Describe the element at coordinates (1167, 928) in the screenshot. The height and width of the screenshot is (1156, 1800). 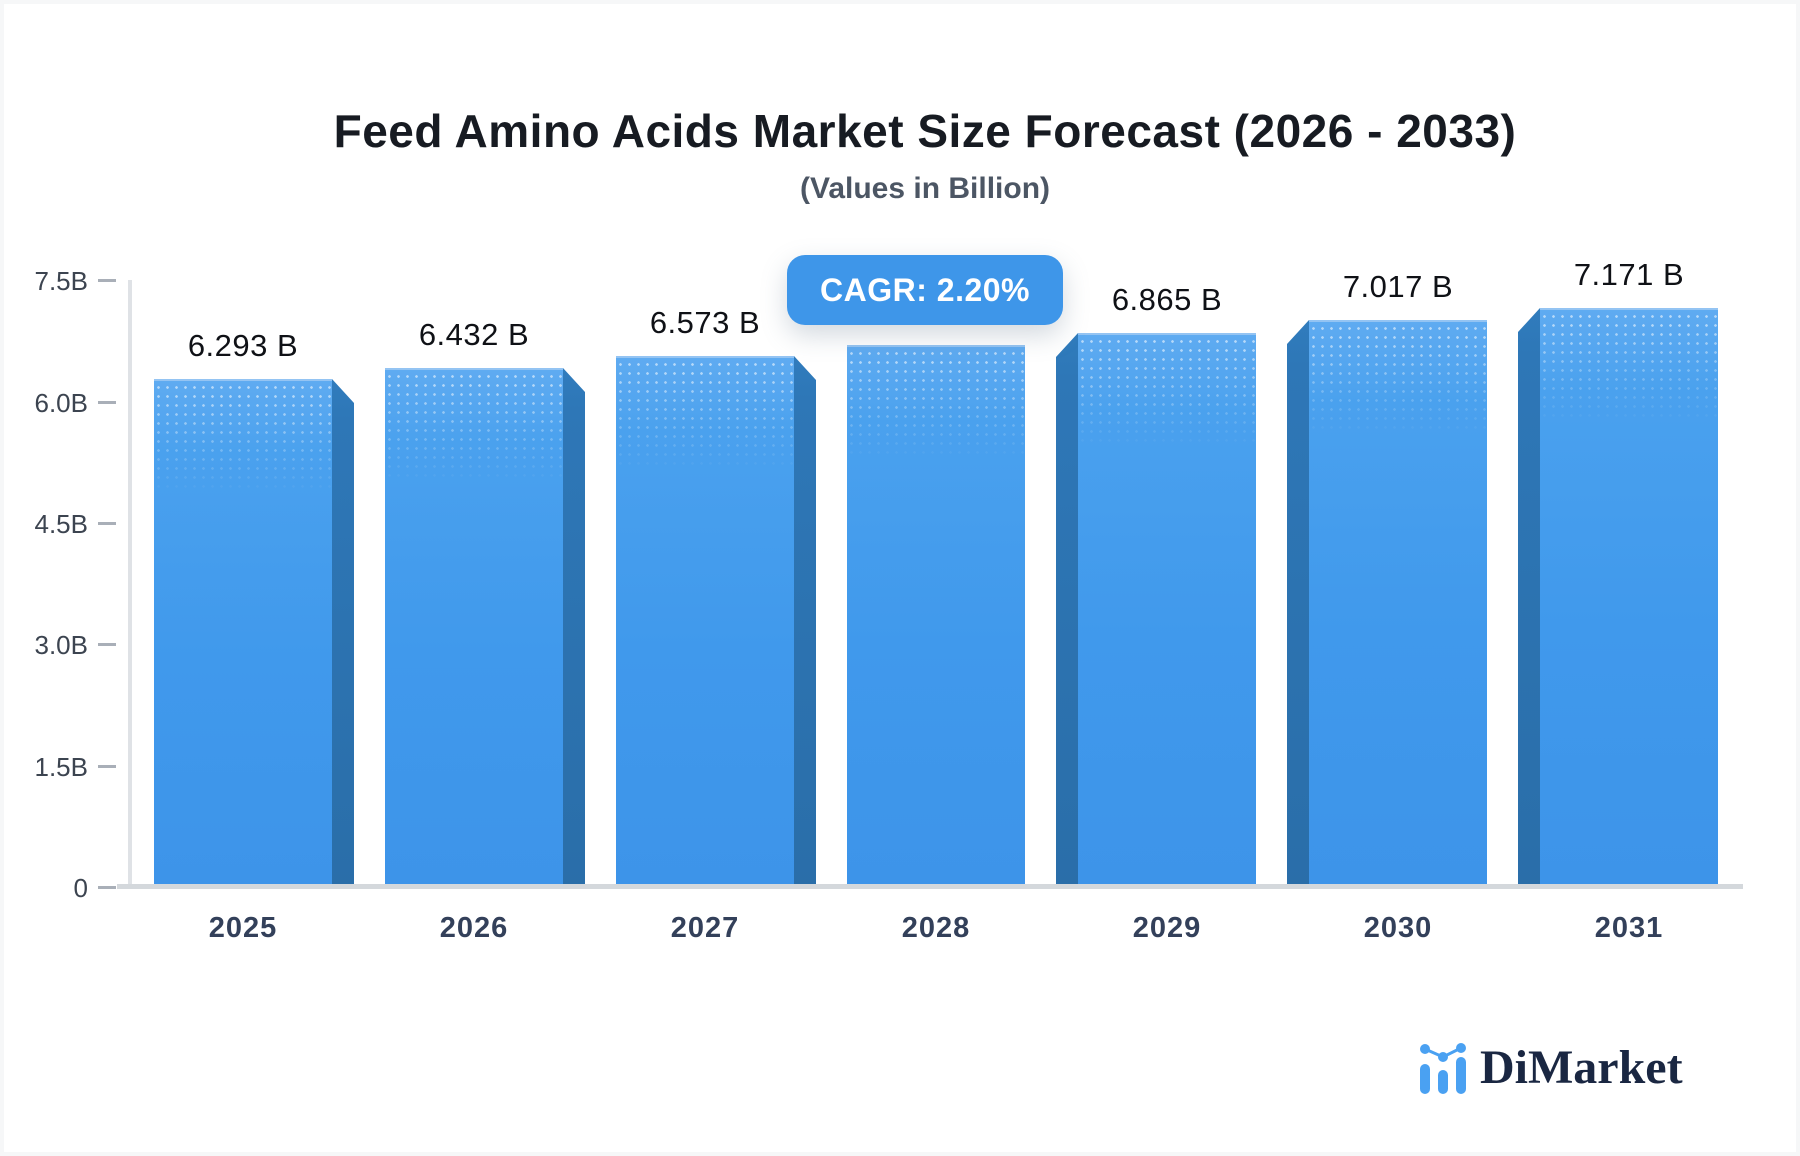
I see `x-axis-label: 2029` at that location.